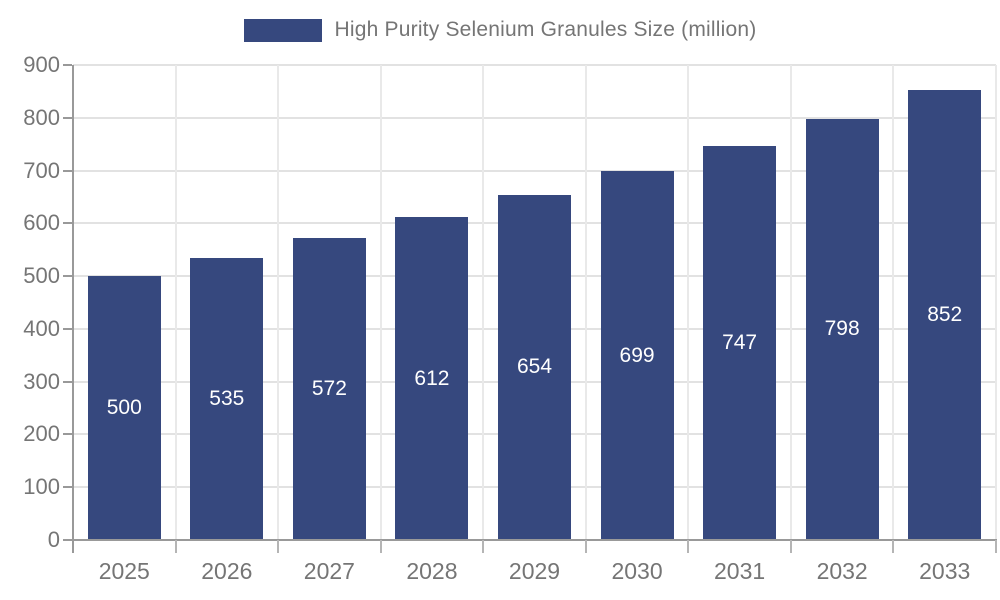  Describe the element at coordinates (73, 309) in the screenshot. I see `y-axis-line` at that location.